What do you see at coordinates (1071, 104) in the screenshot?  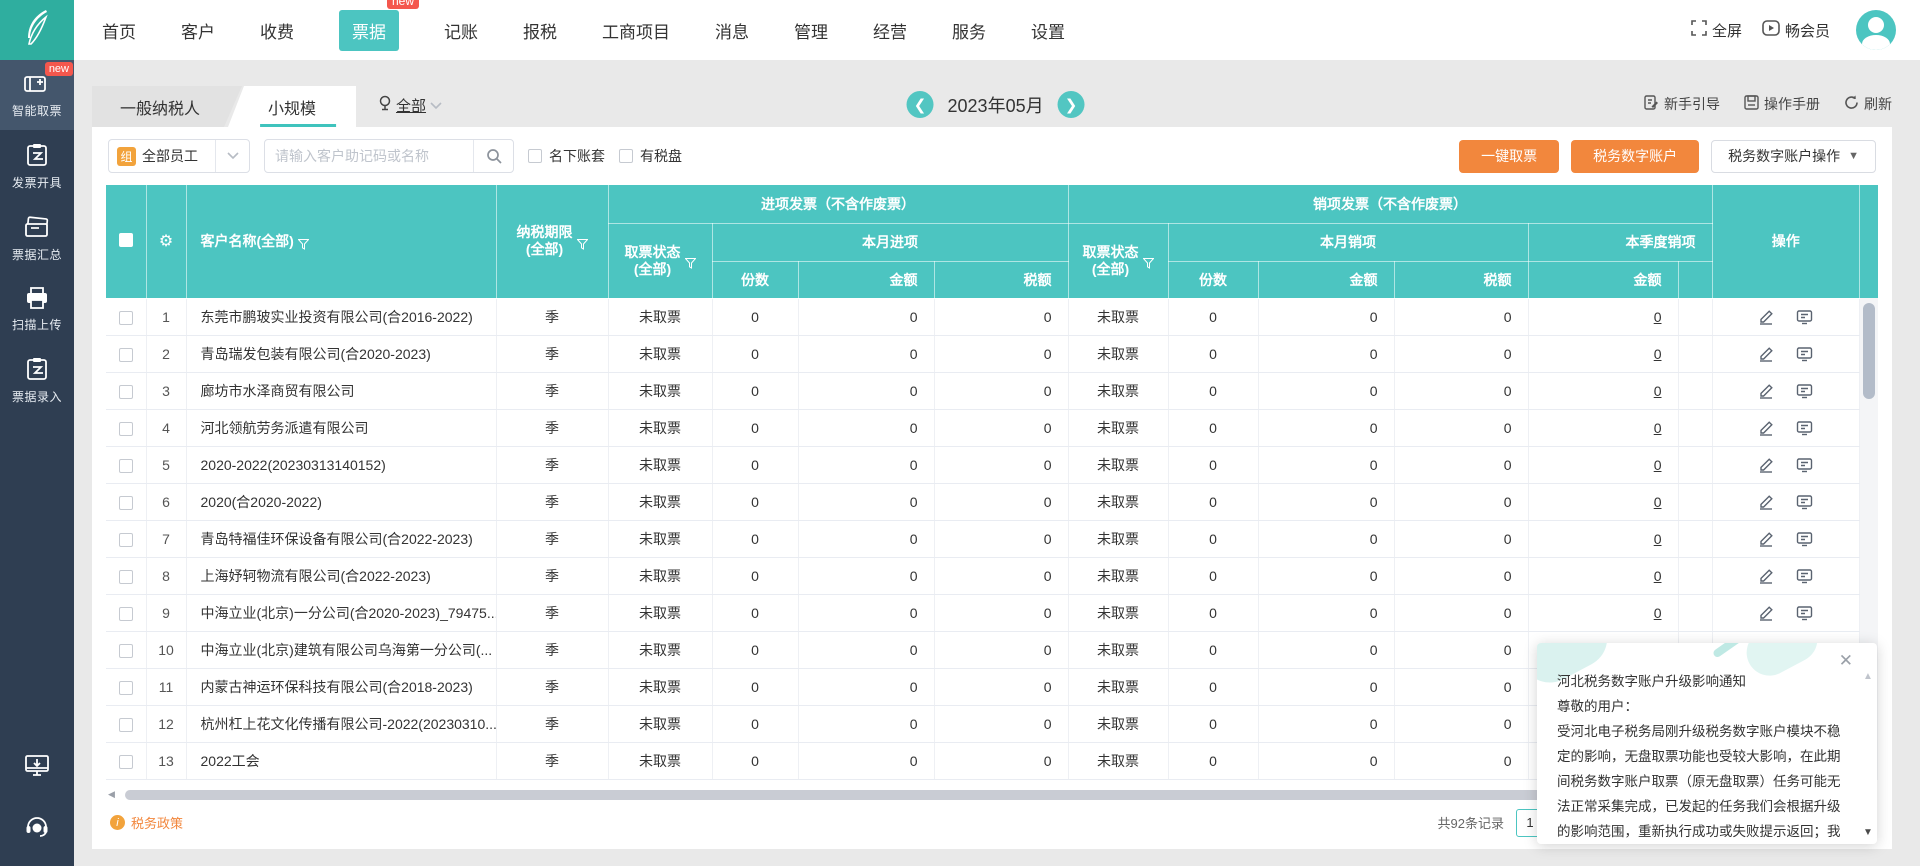 I see `next-month-button: ❯` at bounding box center [1071, 104].